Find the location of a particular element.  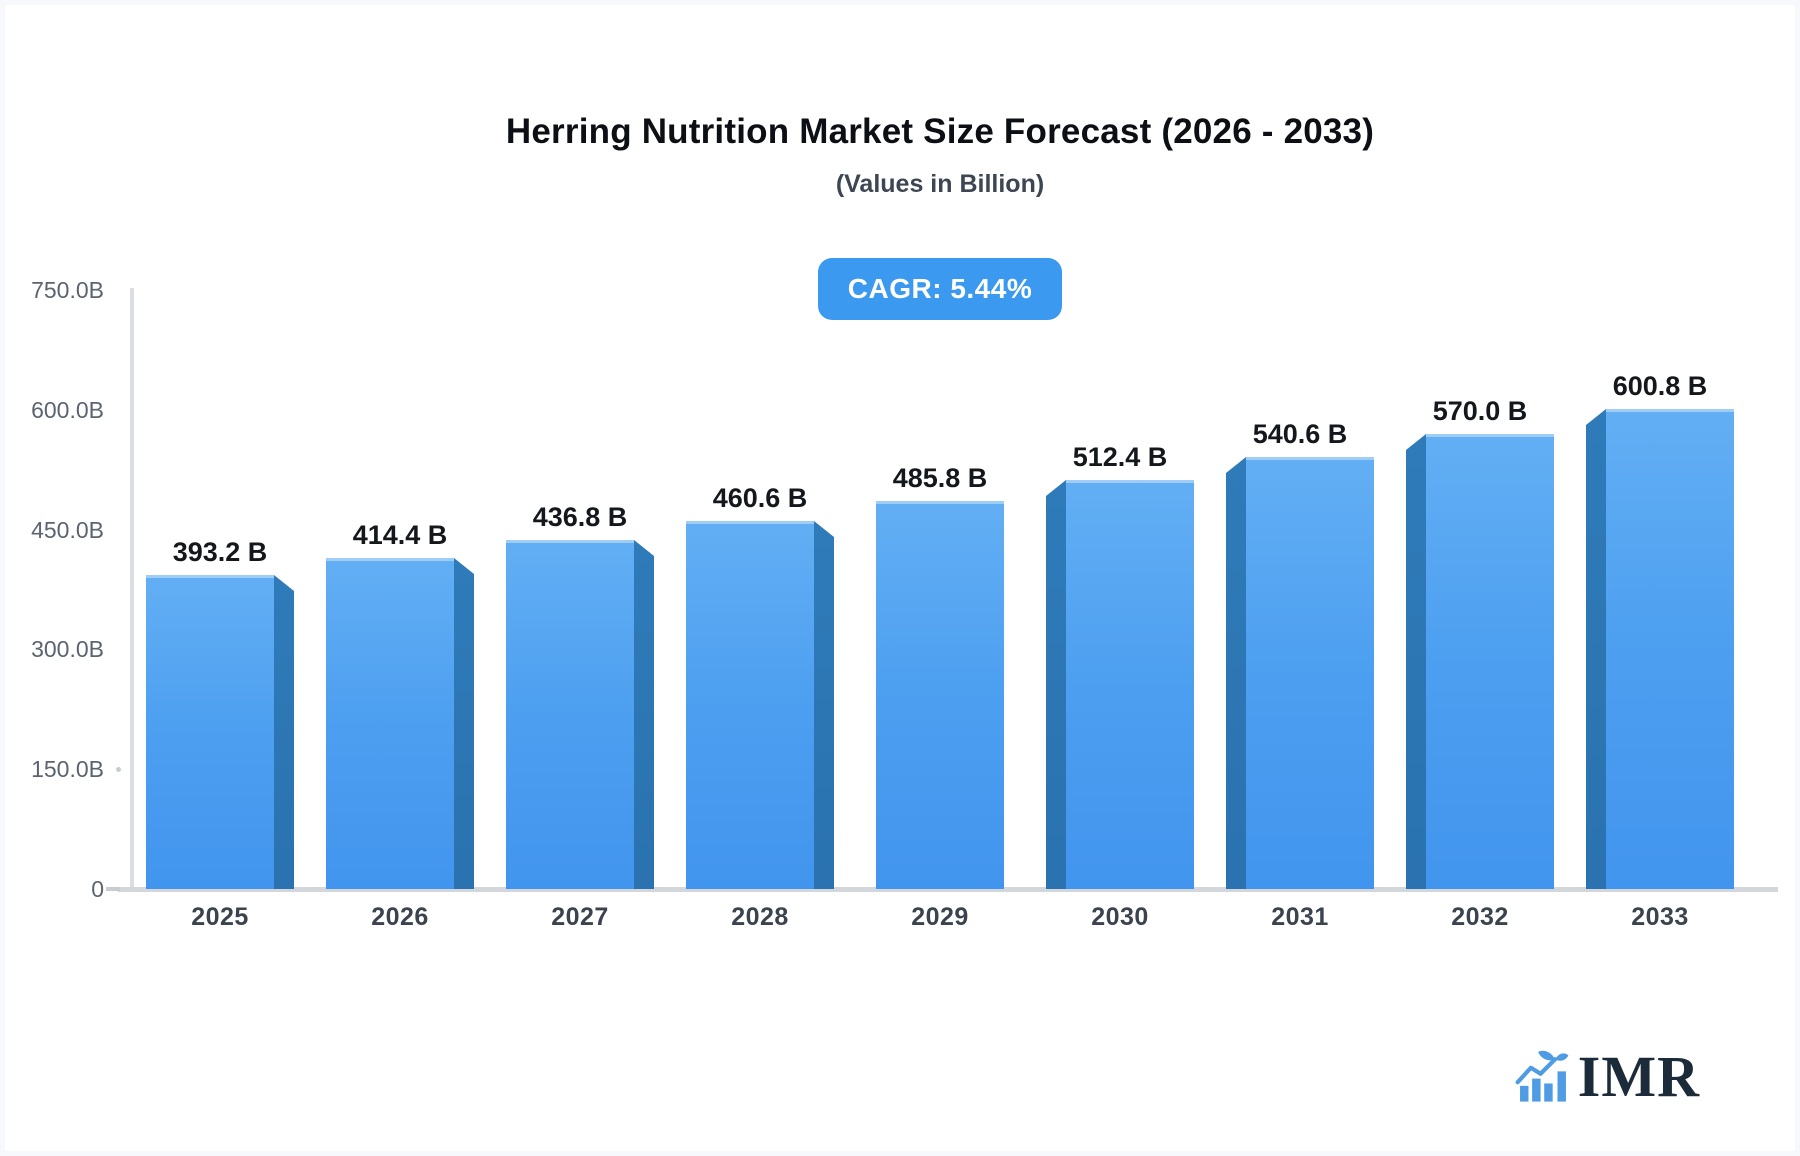

bar-value-label: 570.0 B is located at coordinates (1480, 411).